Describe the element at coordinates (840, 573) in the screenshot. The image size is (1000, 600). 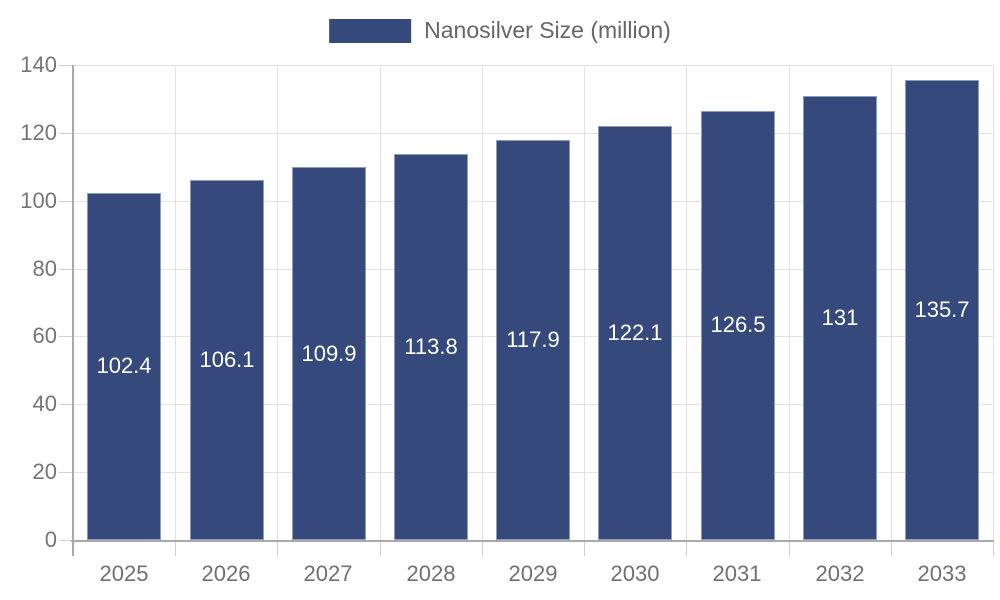
I see `x-axis-tick-label: 2032` at that location.